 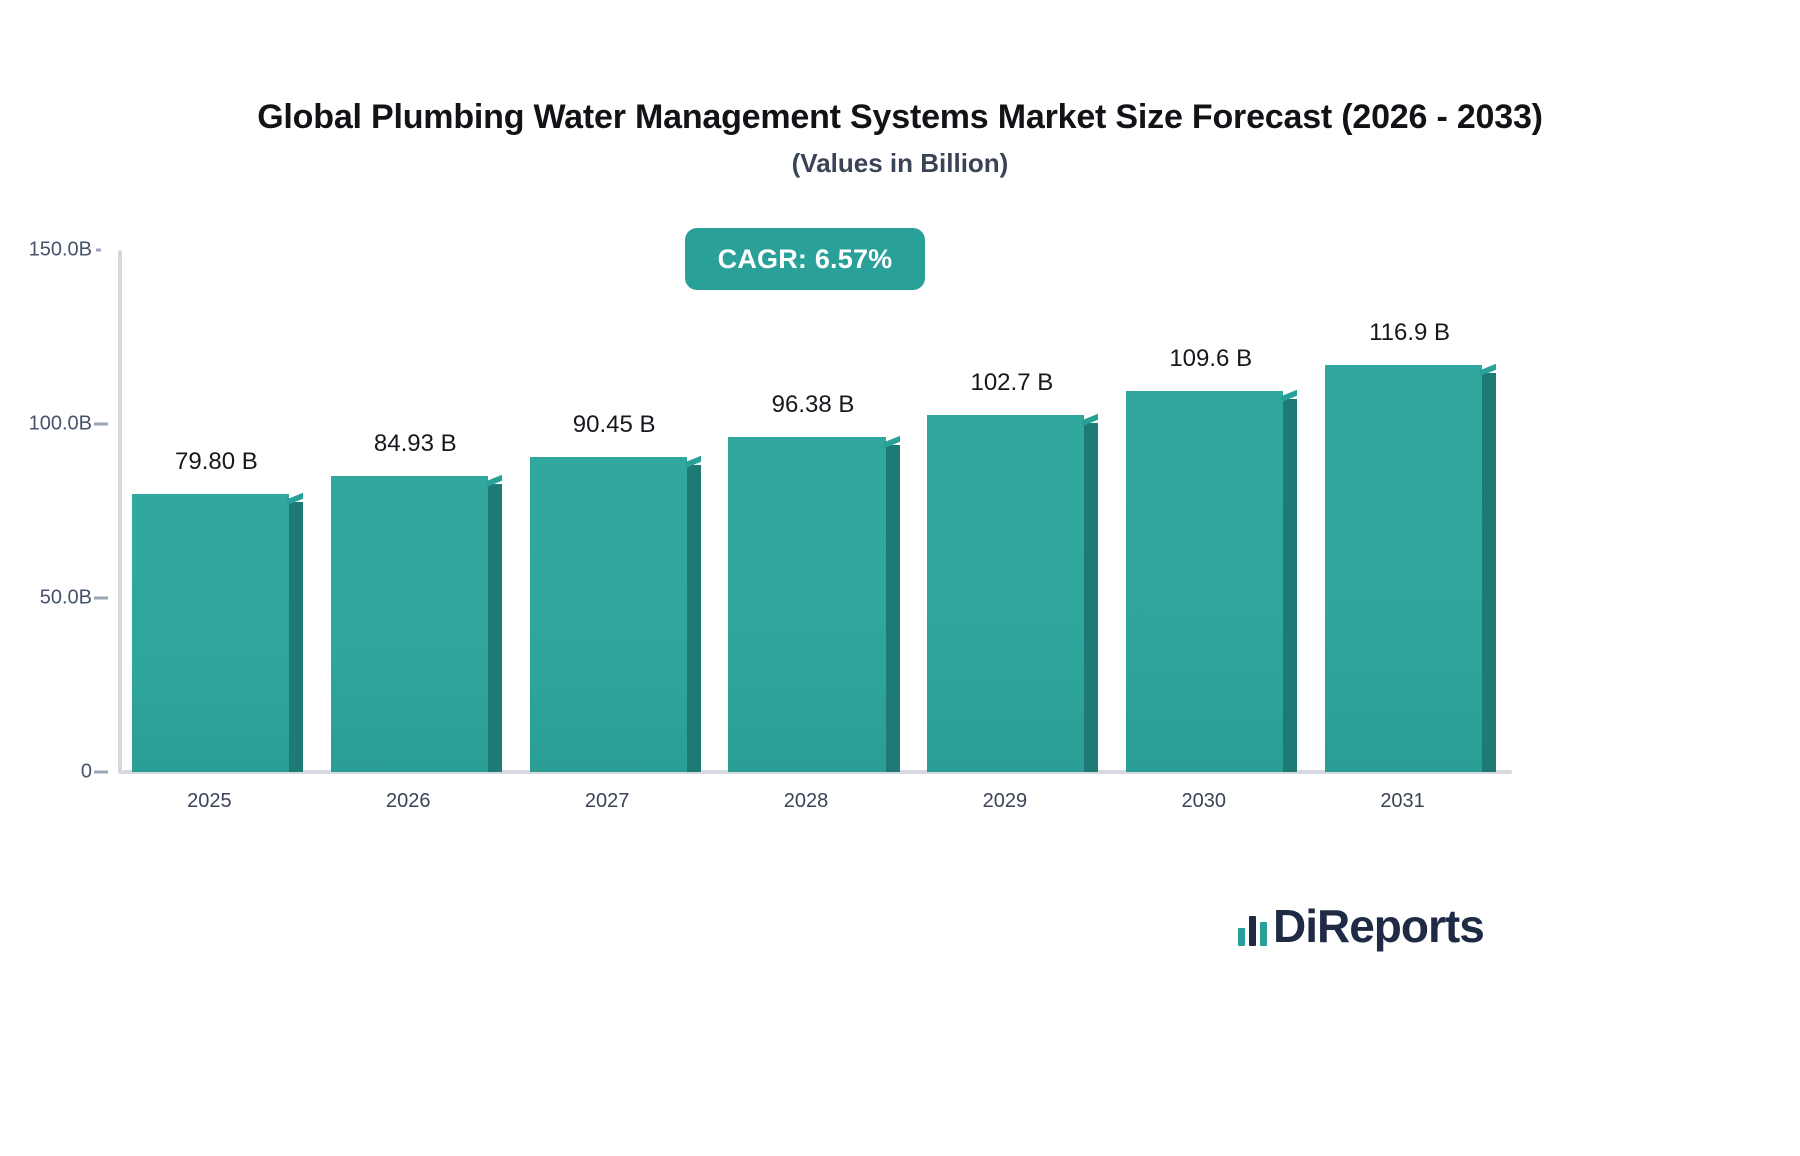 I want to click on bar-value-label: 96.38 B, so click(x=813, y=404).